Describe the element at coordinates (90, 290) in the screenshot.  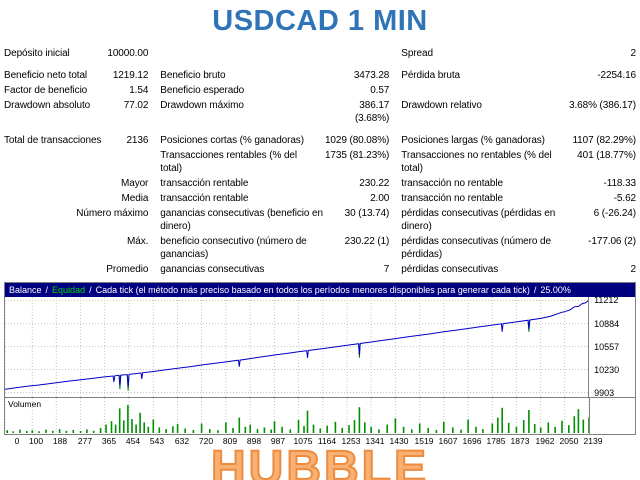
I see `chart-header-part: /` at that location.